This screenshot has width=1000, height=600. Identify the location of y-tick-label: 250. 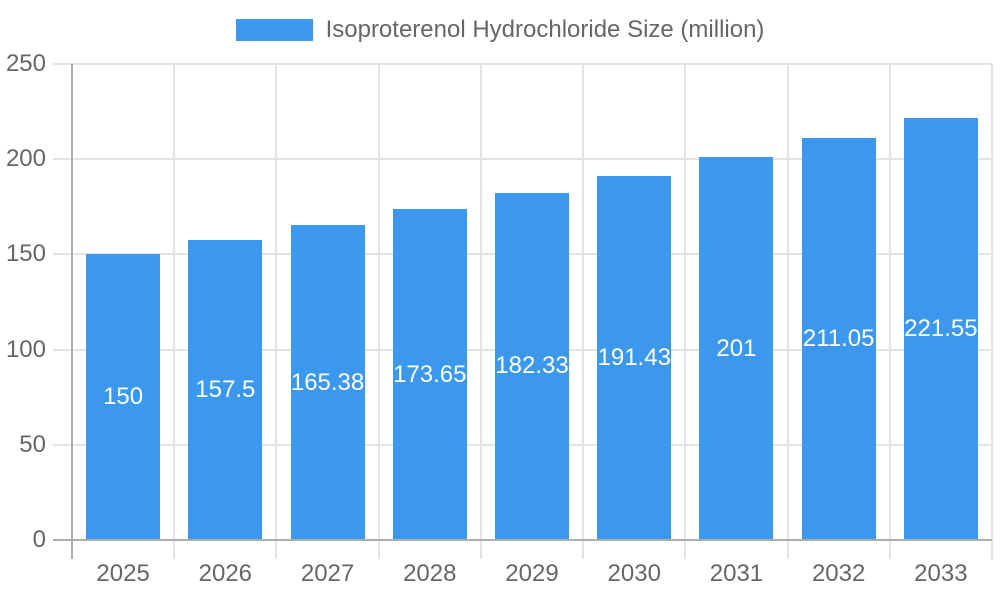
(25, 63).